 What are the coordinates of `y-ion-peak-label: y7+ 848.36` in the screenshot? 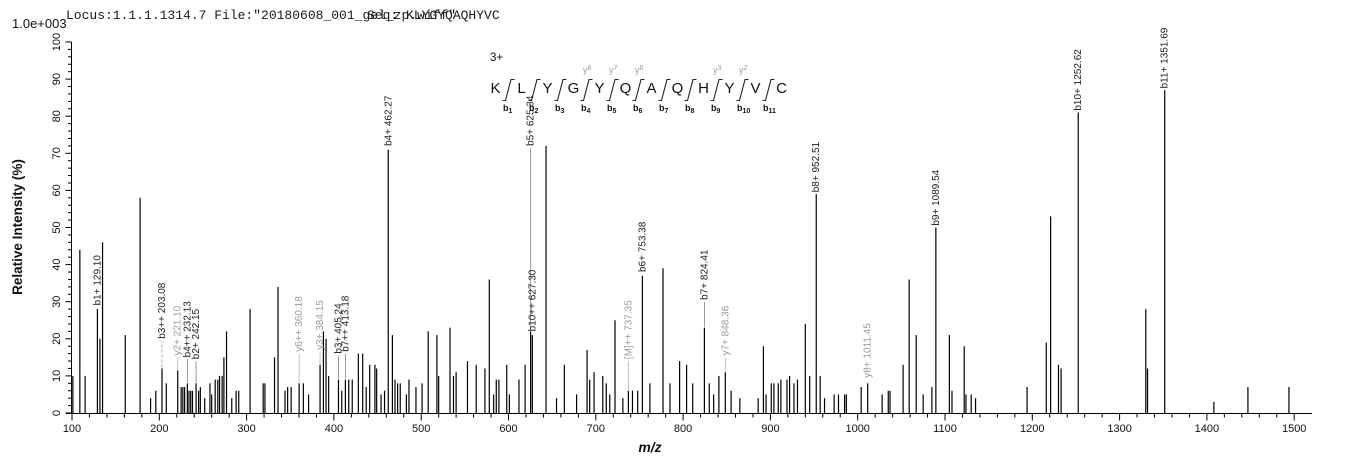 It's located at (725, 330).